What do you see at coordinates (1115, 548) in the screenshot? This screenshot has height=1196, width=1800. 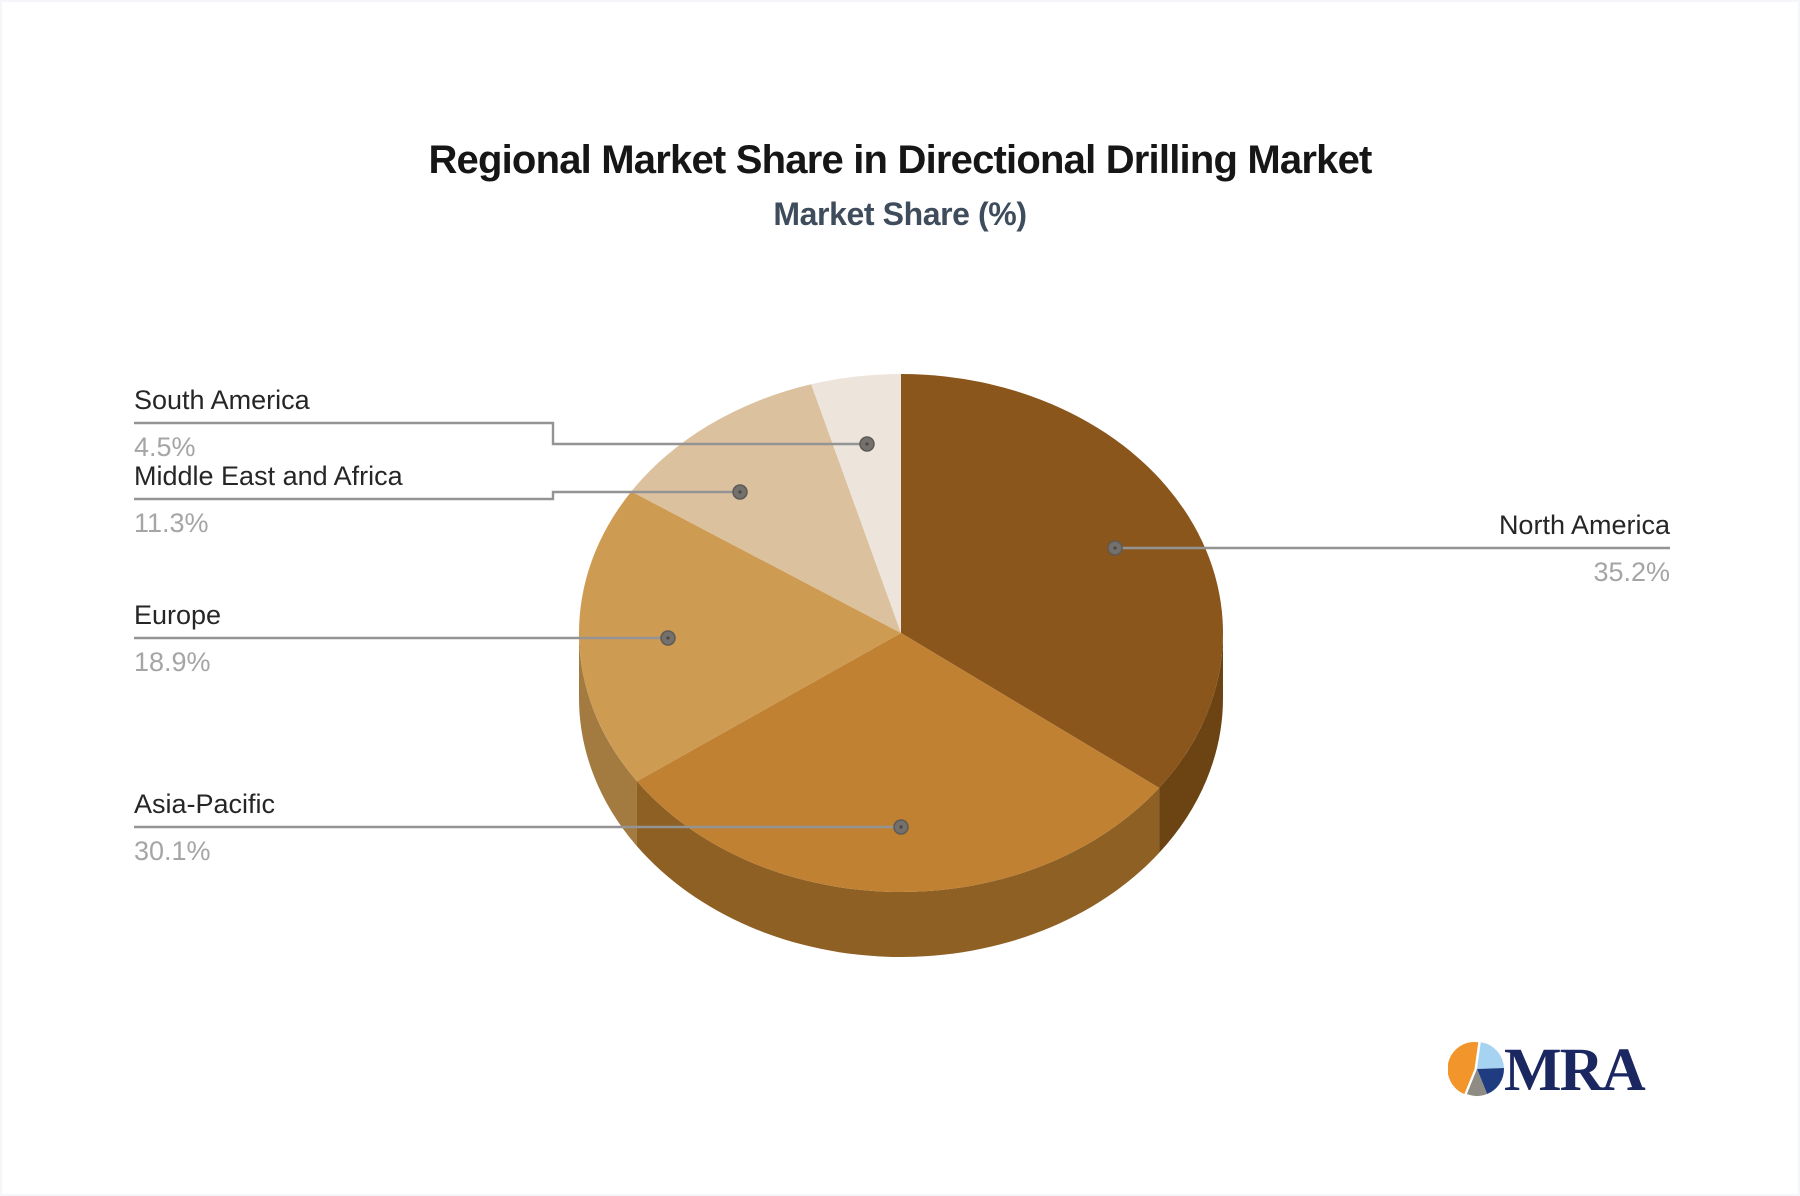 I see `callout-dot-center-north-america` at bounding box center [1115, 548].